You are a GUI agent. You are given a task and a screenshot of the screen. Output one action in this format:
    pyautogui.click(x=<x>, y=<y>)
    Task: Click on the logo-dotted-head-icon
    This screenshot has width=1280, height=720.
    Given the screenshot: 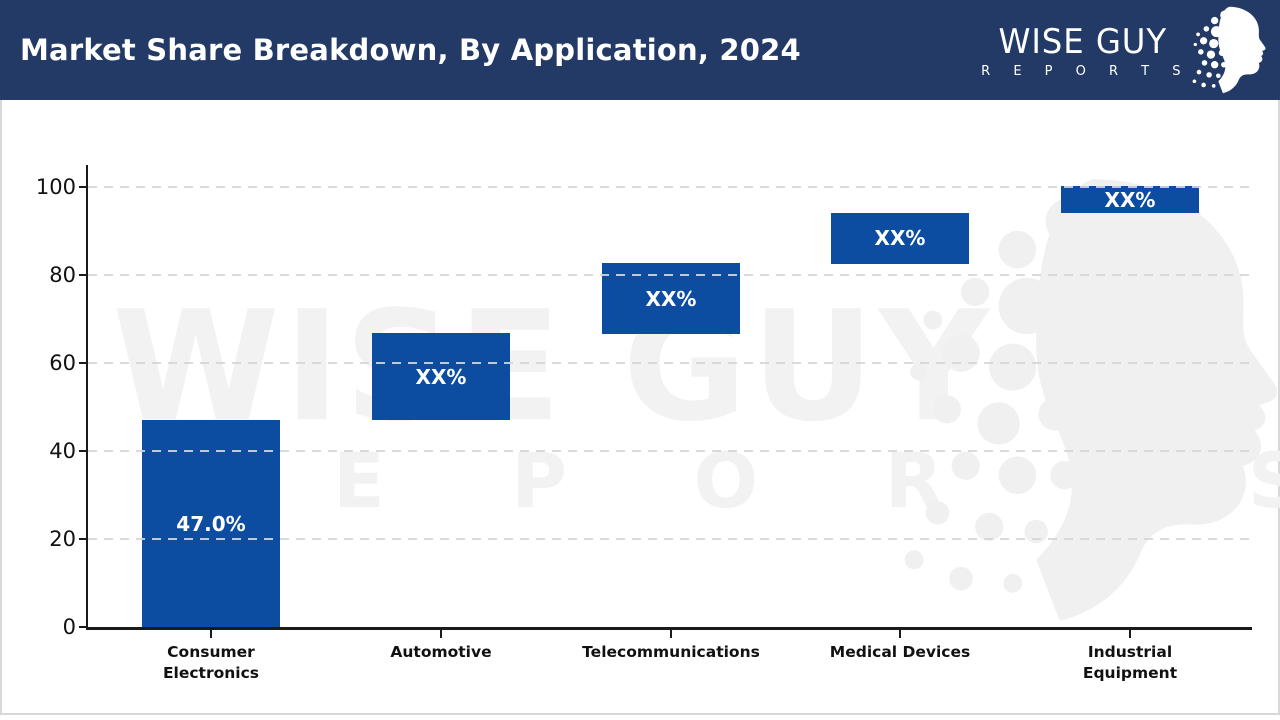 What is the action you would take?
    pyautogui.click(x=1229, y=50)
    